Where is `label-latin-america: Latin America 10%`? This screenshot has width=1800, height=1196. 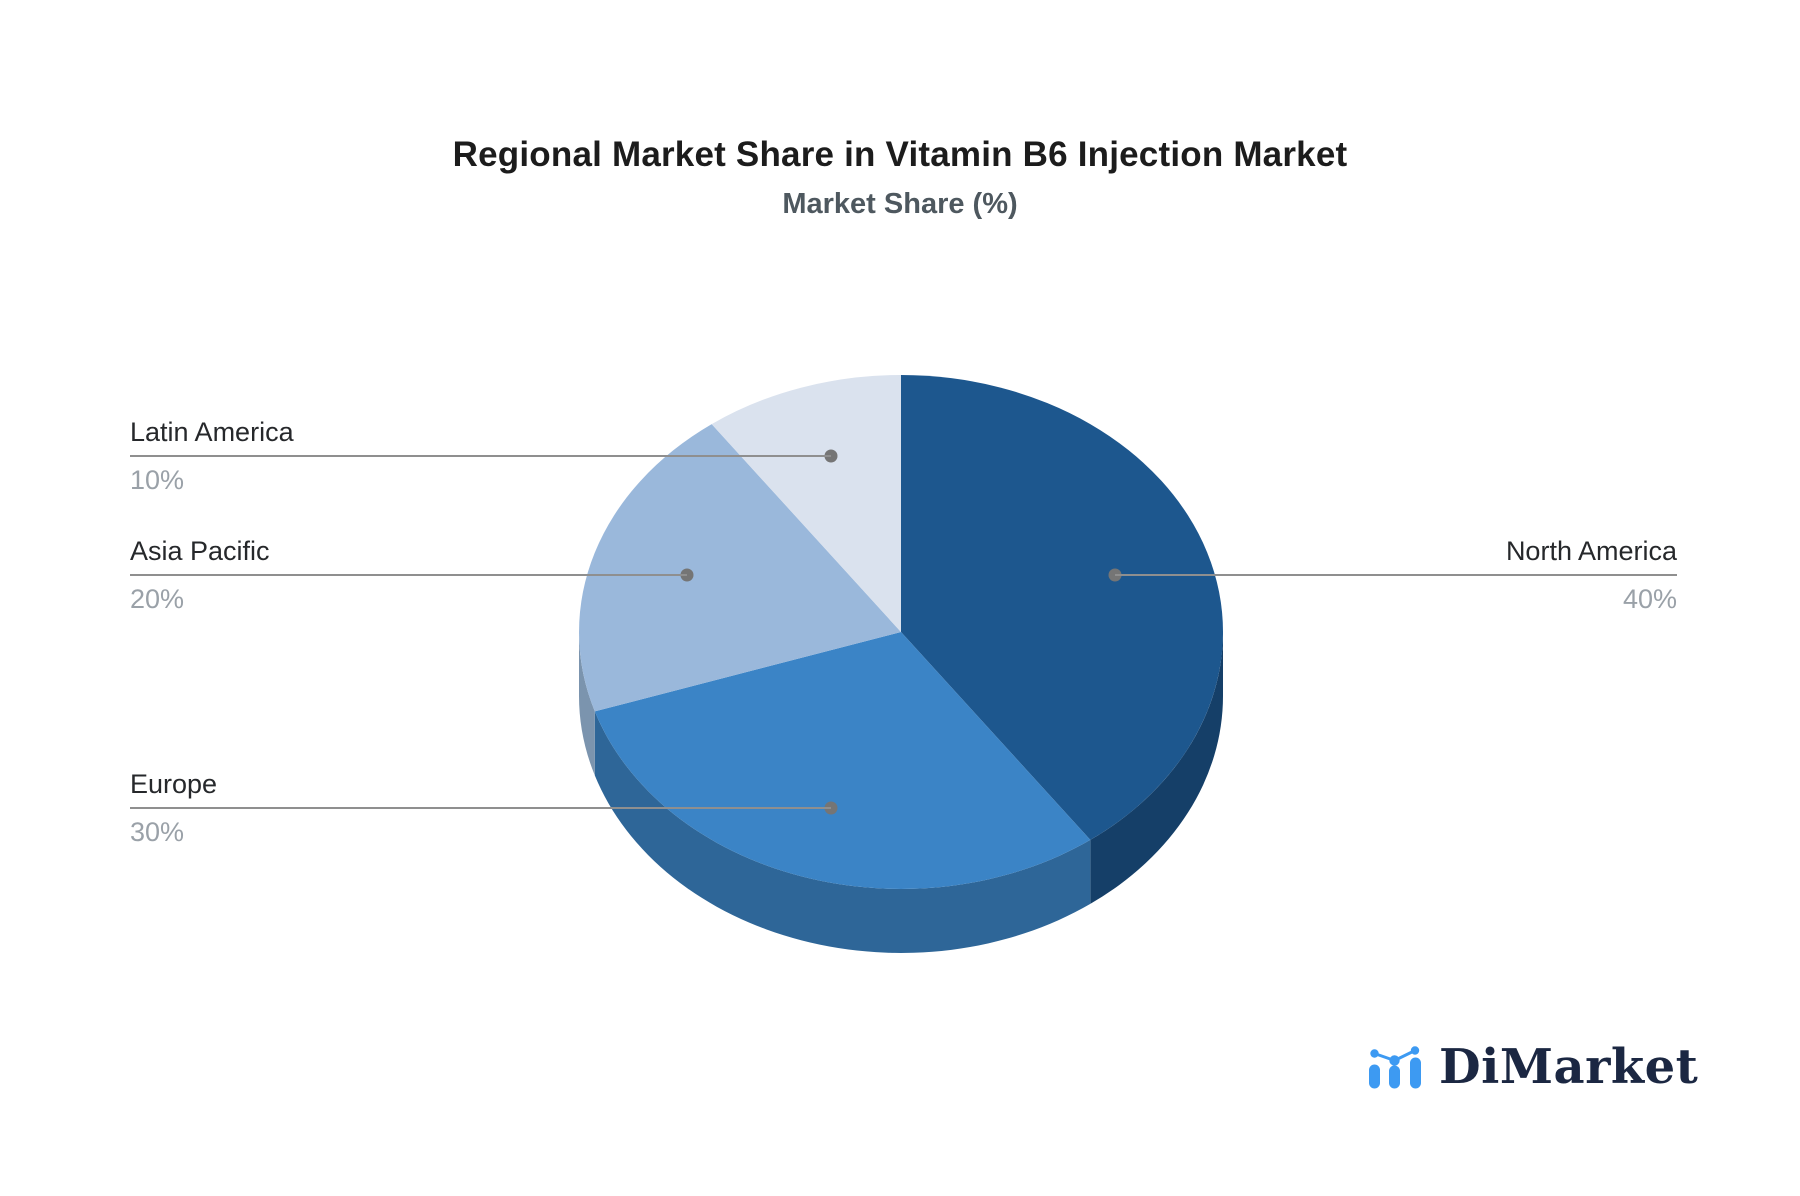
label-latin-america: Latin America 10% is located at coordinates (480, 456).